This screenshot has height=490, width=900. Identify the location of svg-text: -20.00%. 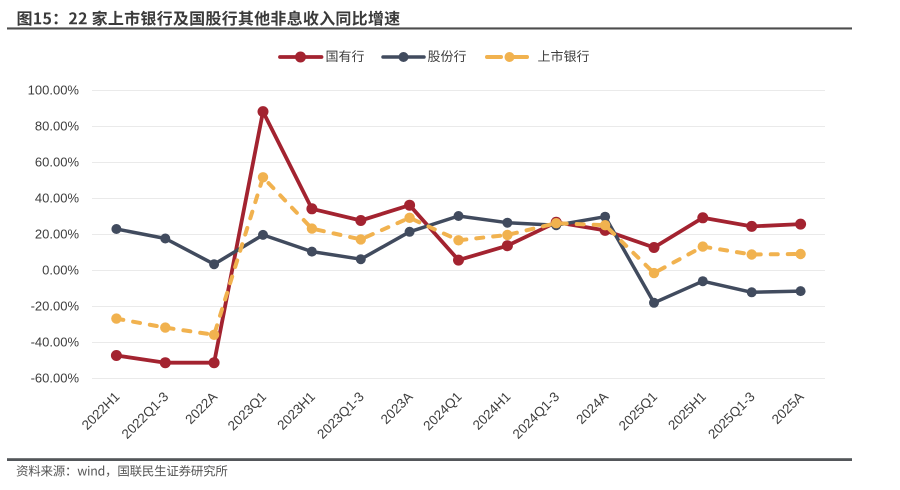
(55, 306).